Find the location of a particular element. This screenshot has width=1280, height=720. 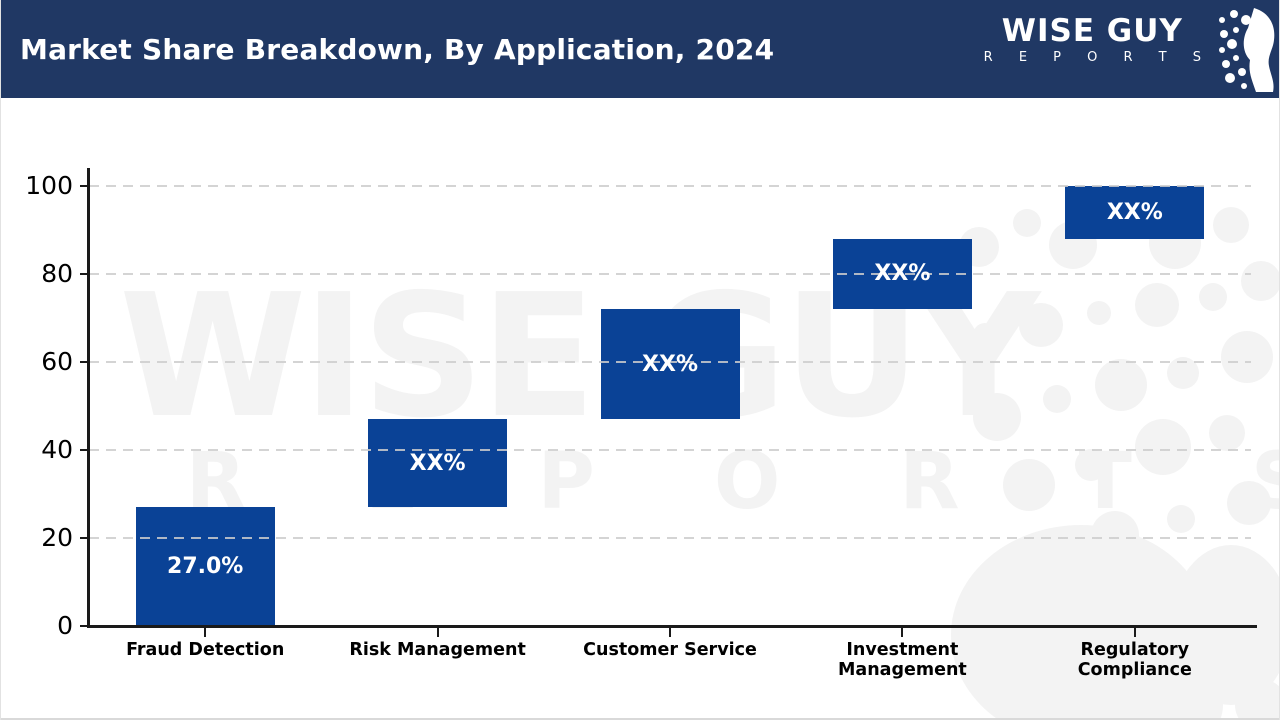

brand-subtext: R E P O R T S is located at coordinates (1097, 57).